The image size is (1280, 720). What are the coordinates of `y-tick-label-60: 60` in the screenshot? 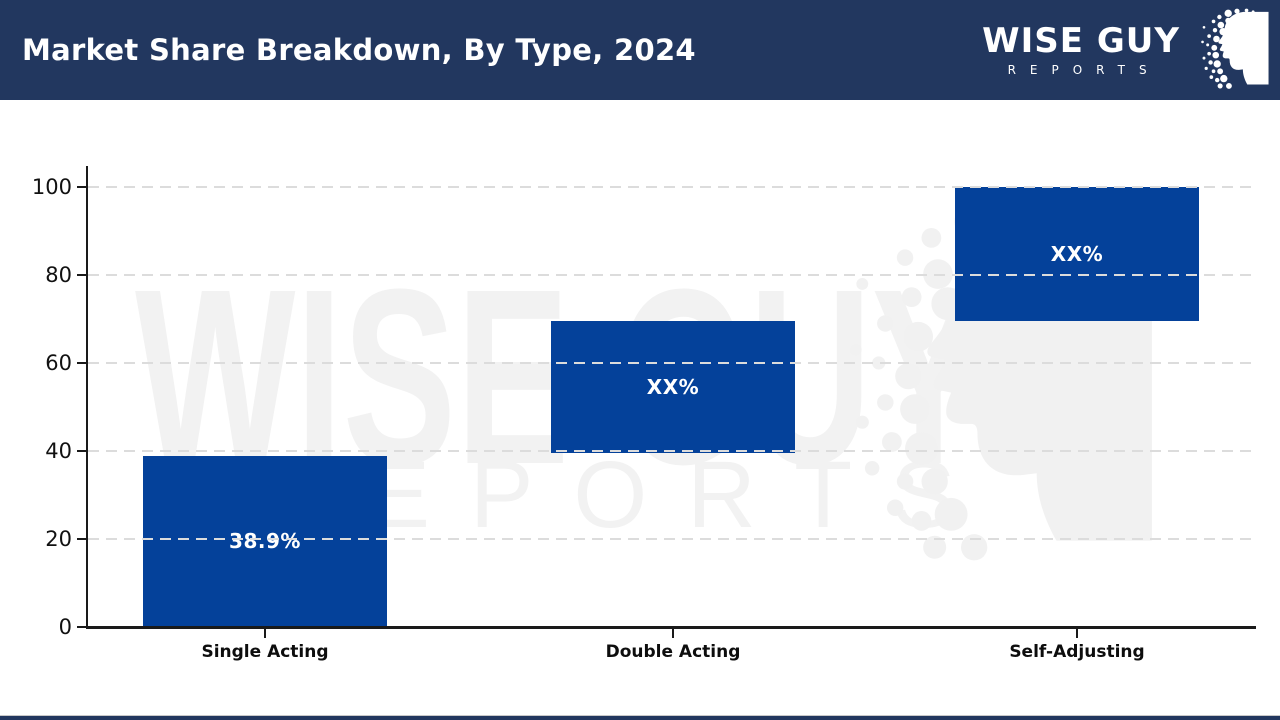 It's located at (58, 363).